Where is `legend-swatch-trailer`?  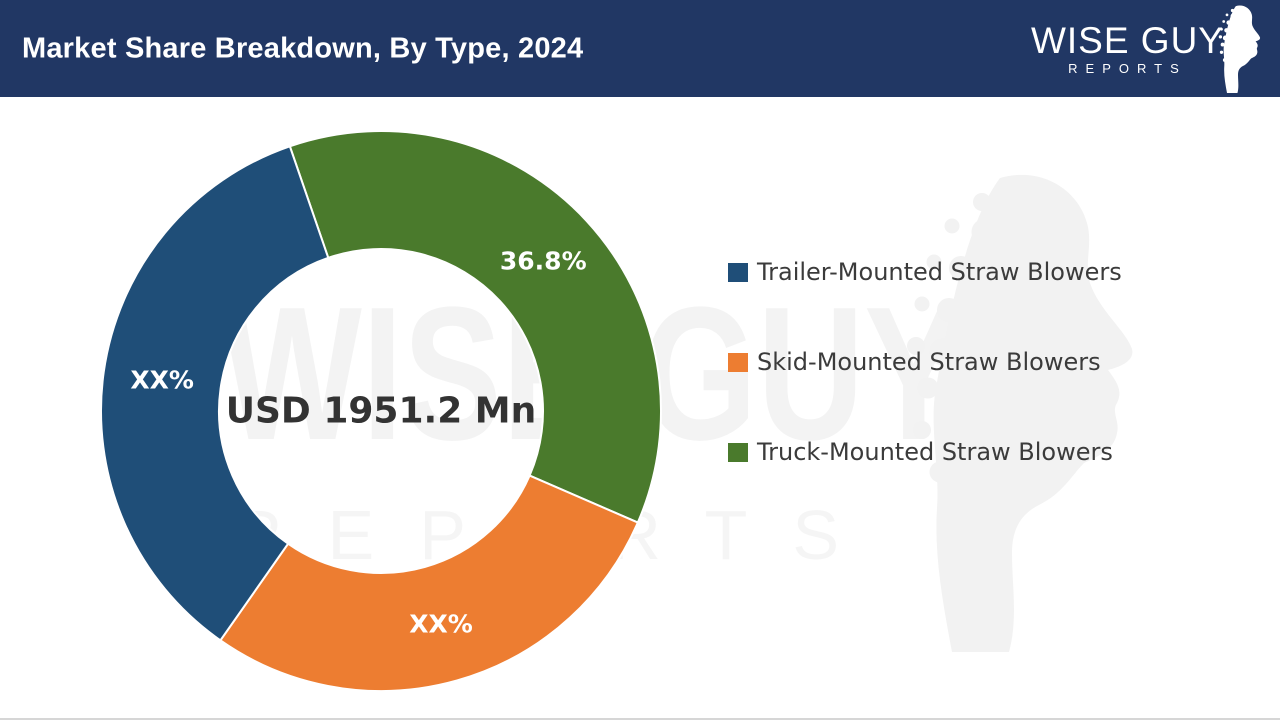
legend-swatch-trailer is located at coordinates (738, 272).